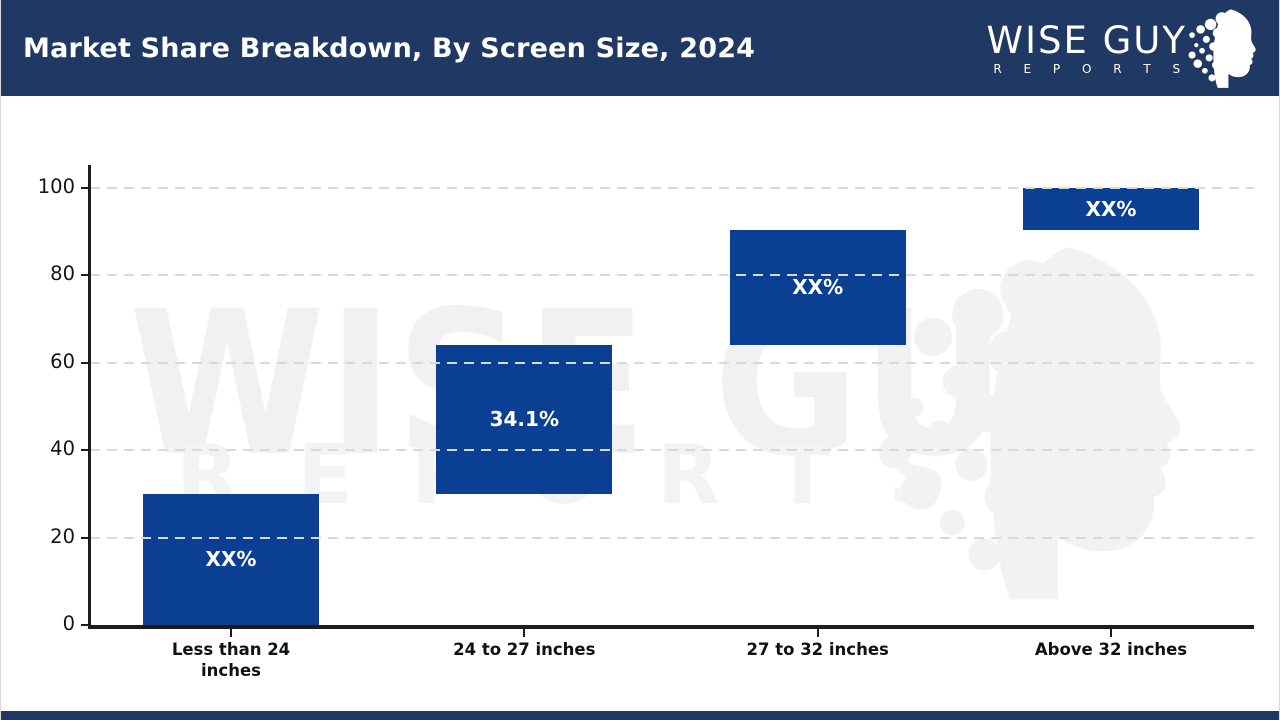 The image size is (1280, 720). Describe the element at coordinates (1029, 423) in the screenshot. I see `watermark-face-icon` at that location.